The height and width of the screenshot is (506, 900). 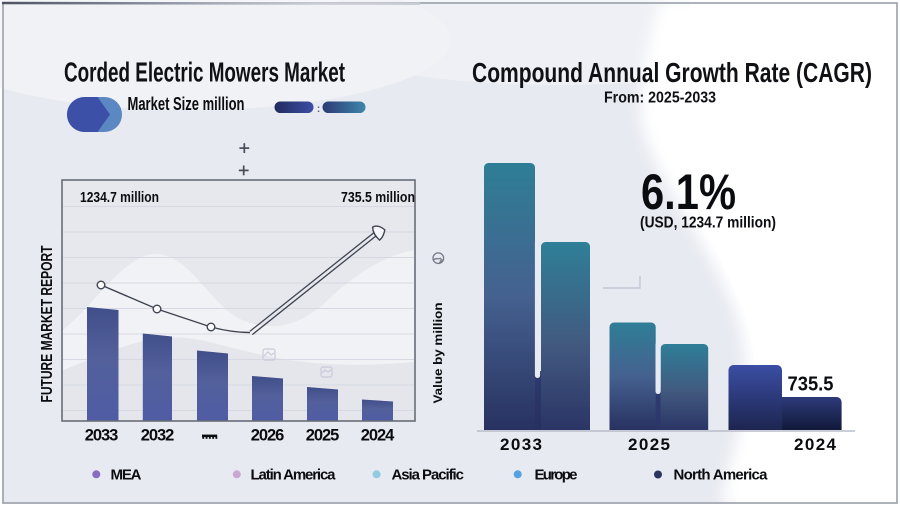 I want to click on svg-text: 735.5, so click(x=811, y=384).